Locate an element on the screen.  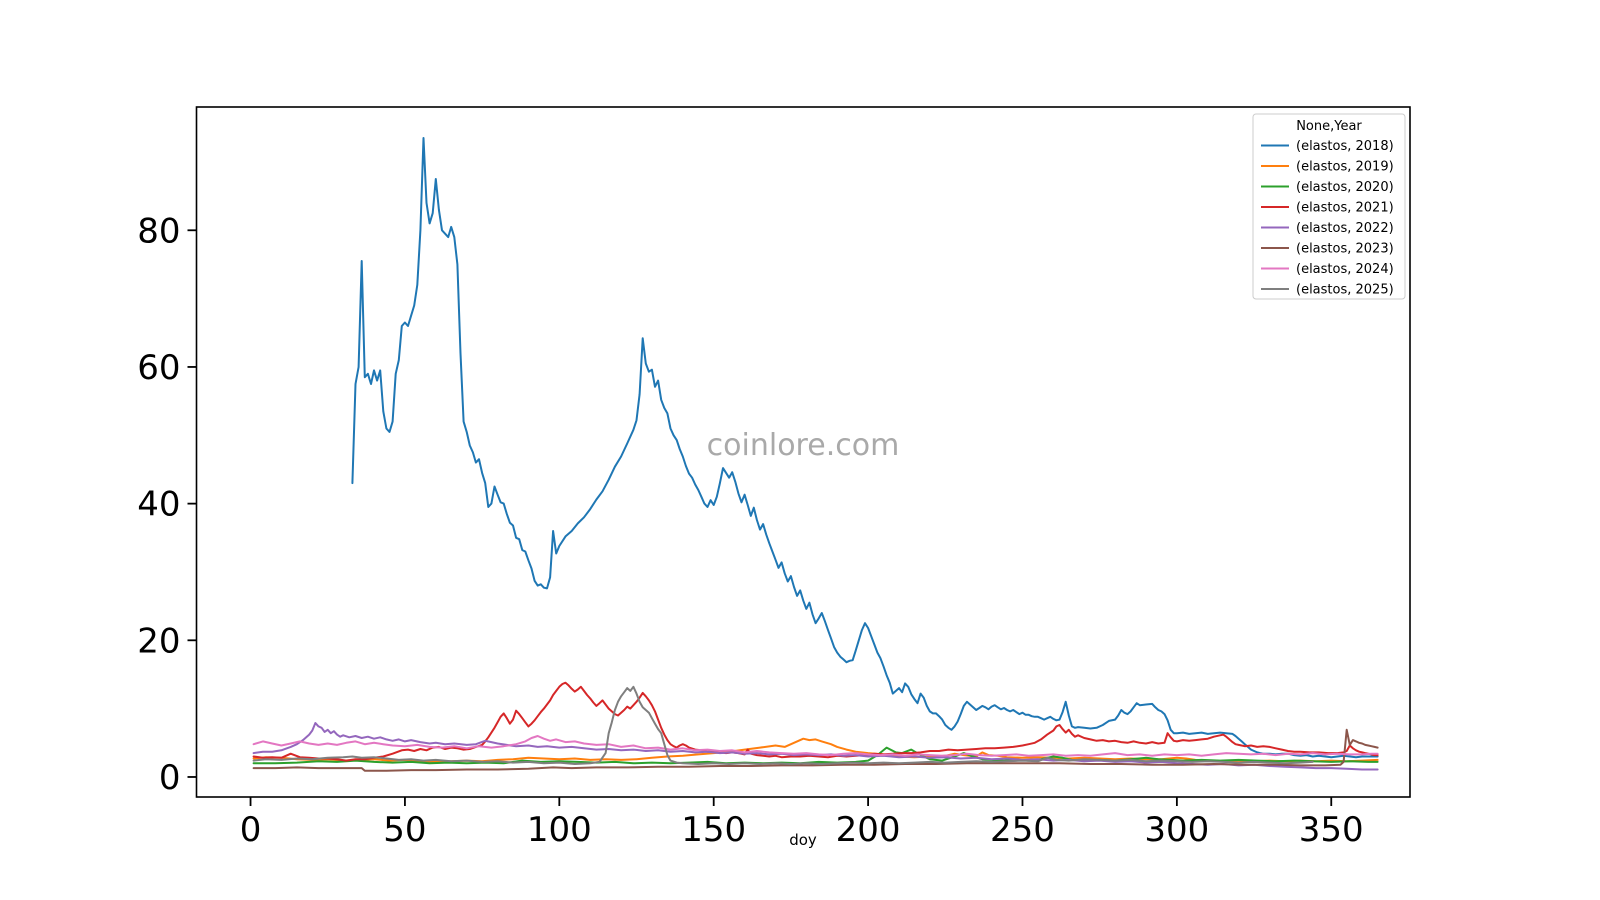
x-tick-label: 150 is located at coordinates (713, 830).